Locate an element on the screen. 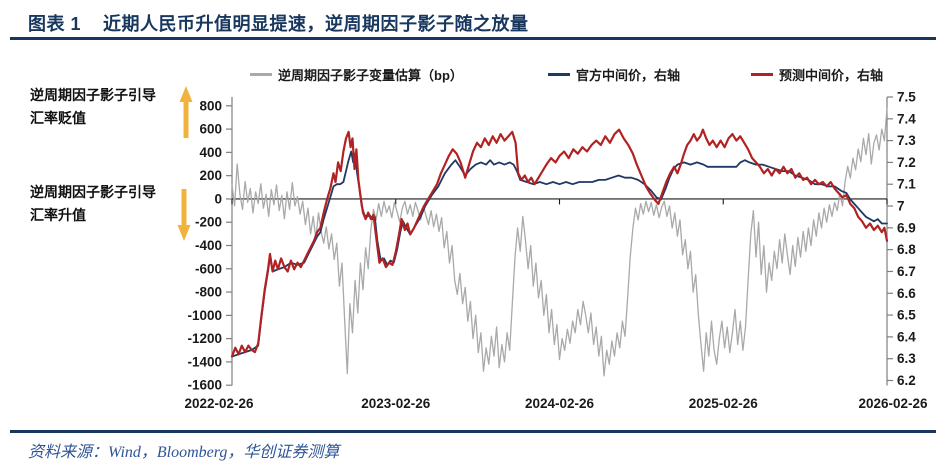 The height and width of the screenshot is (476, 946). left-axis-tick-label: 800 is located at coordinates (210, 105).